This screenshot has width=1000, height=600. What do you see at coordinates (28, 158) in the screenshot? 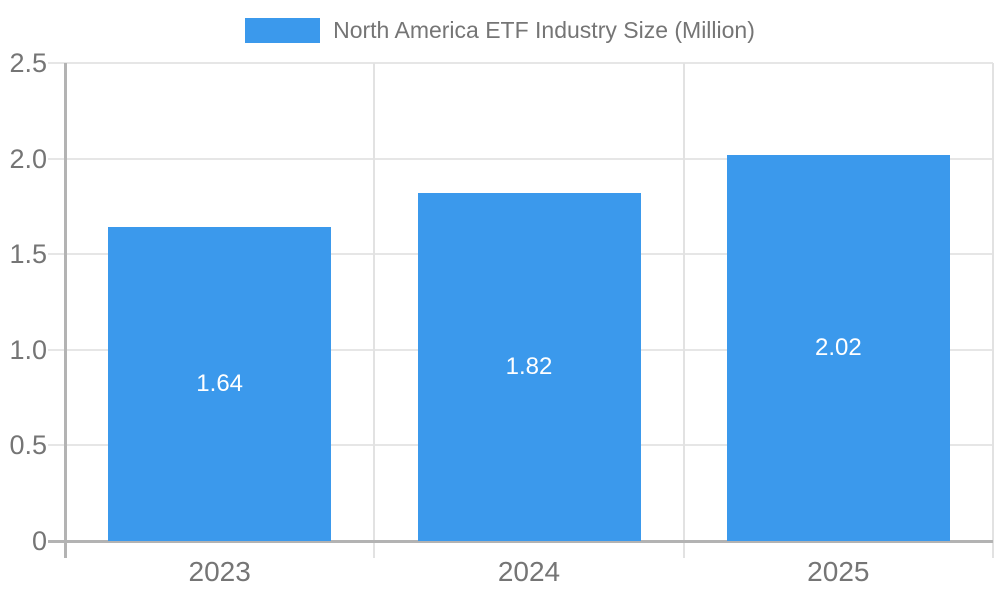
I see `y-tick-label: 2.0` at bounding box center [28, 158].